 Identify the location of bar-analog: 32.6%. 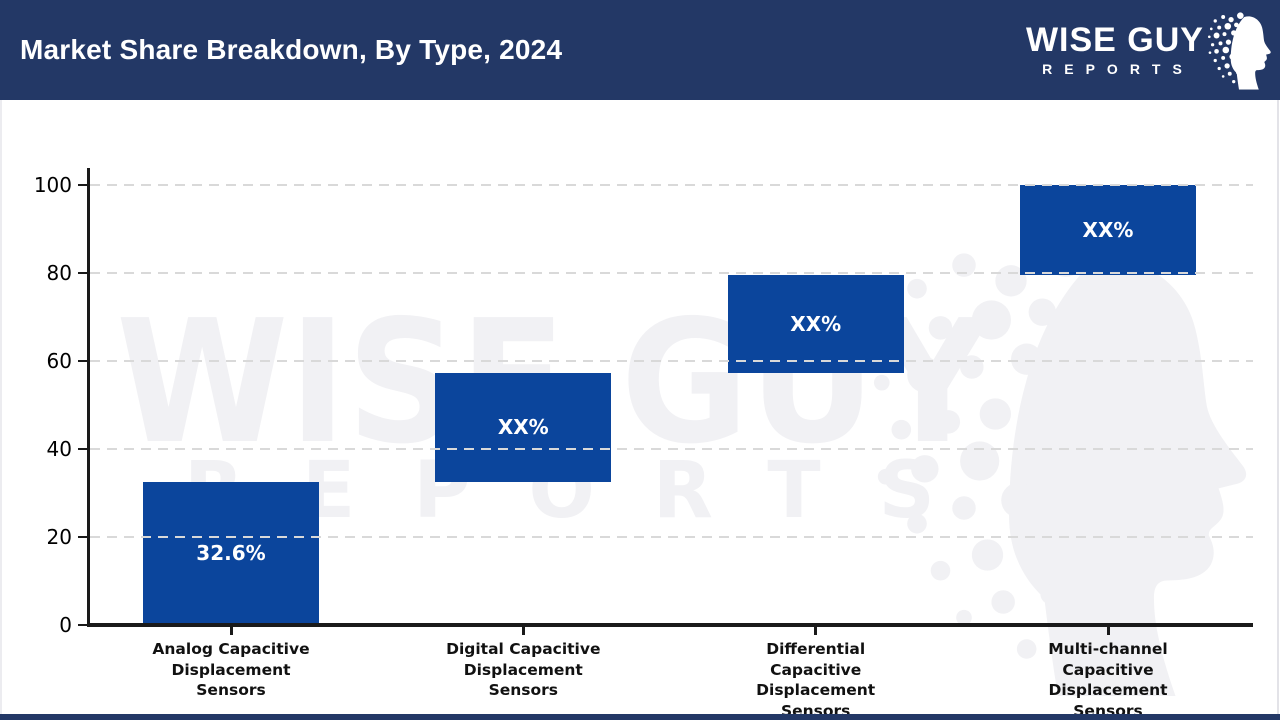
(231, 553).